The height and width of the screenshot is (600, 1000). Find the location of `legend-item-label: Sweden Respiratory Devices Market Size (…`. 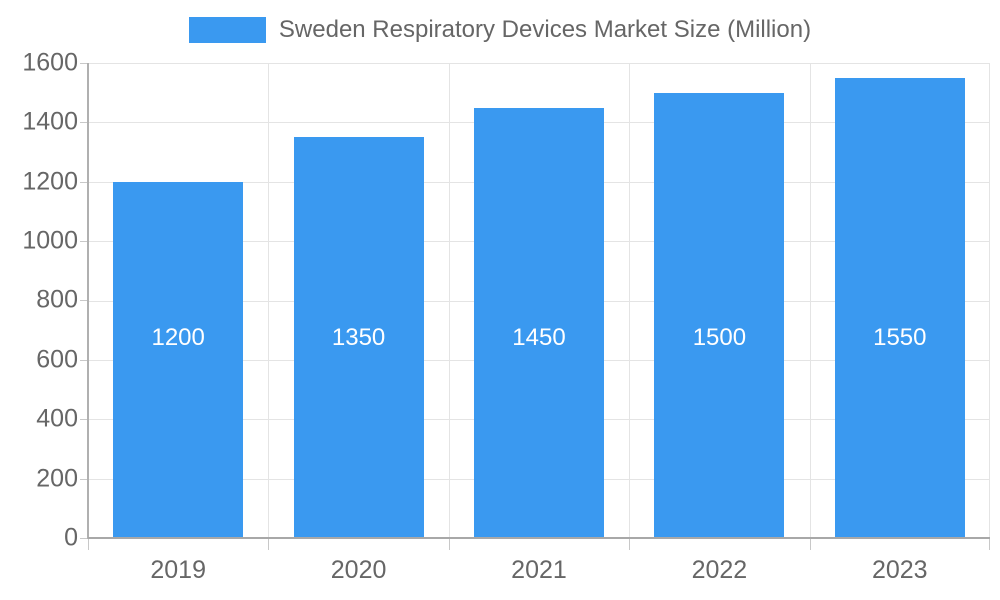

legend-item-label: Sweden Respiratory Devices Market Size (… is located at coordinates (545, 29).